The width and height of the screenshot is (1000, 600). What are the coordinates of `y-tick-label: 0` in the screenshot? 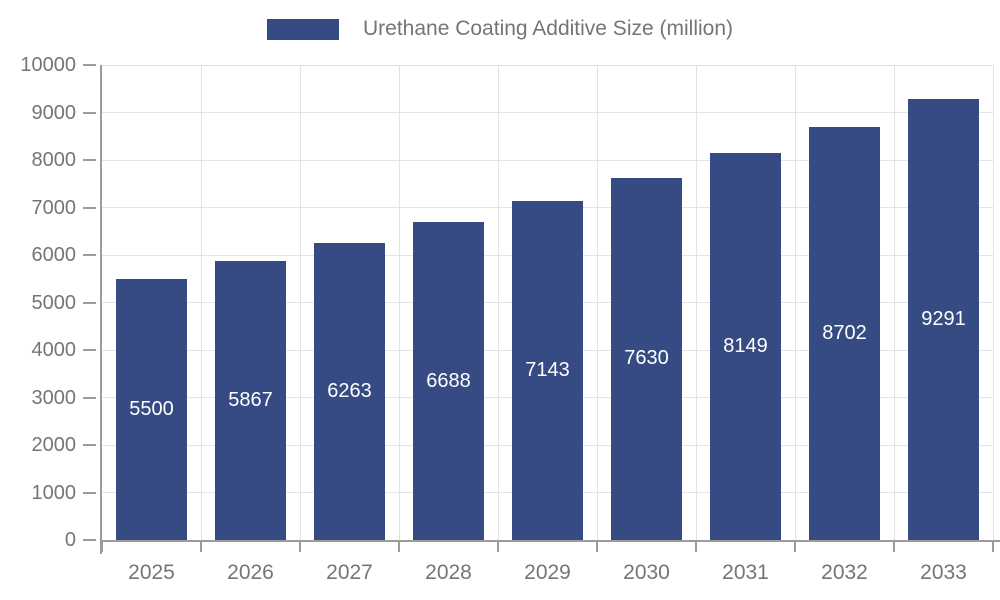 It's located at (70, 540).